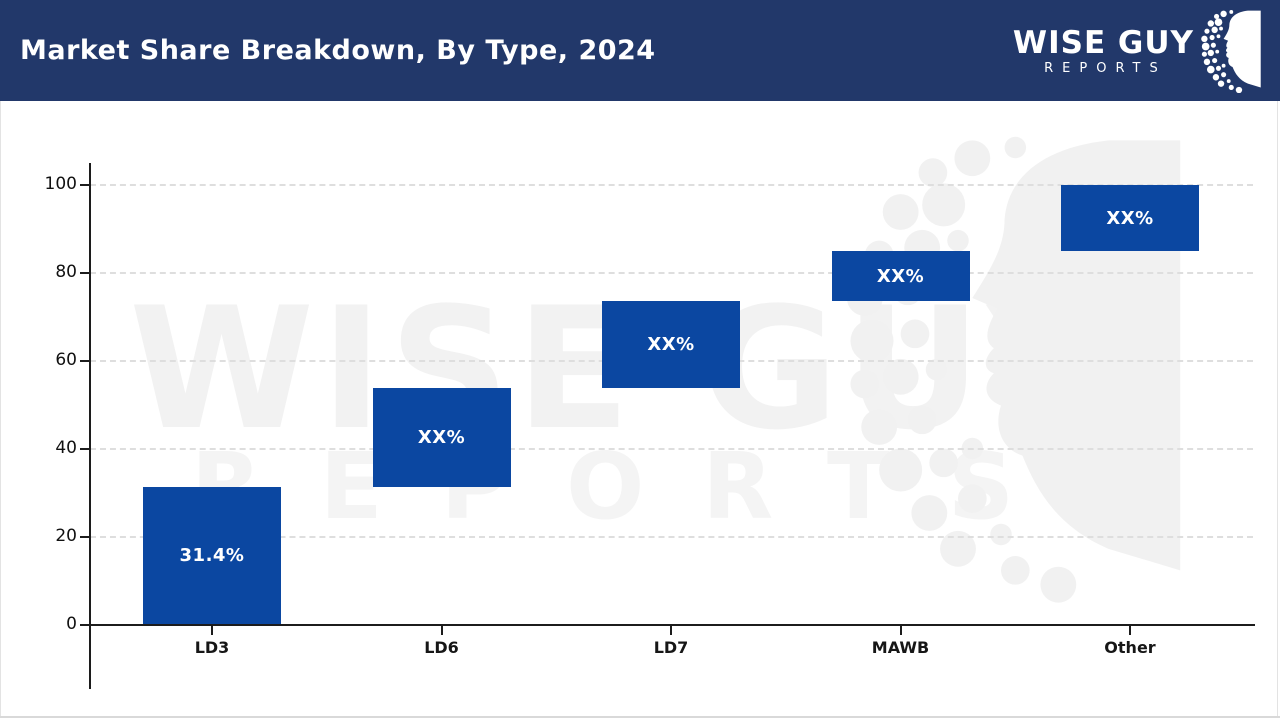  I want to click on bar-LD6: XX%, so click(441, 437).